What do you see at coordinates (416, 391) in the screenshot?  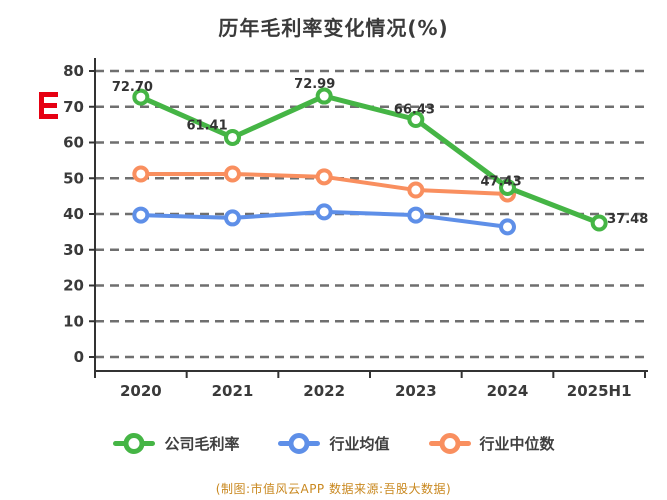 I see `x-tick-label: 2023` at bounding box center [416, 391].